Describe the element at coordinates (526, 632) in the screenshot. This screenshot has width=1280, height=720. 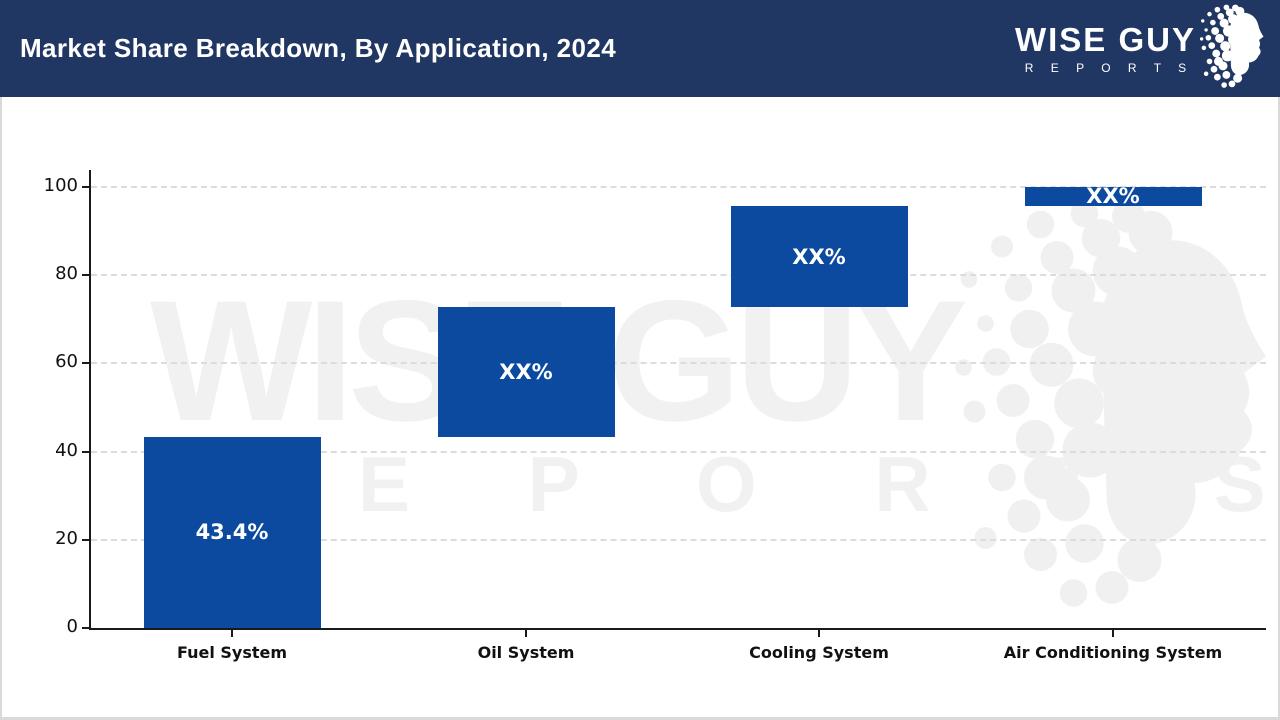
I see `x-tick-oil-system` at that location.